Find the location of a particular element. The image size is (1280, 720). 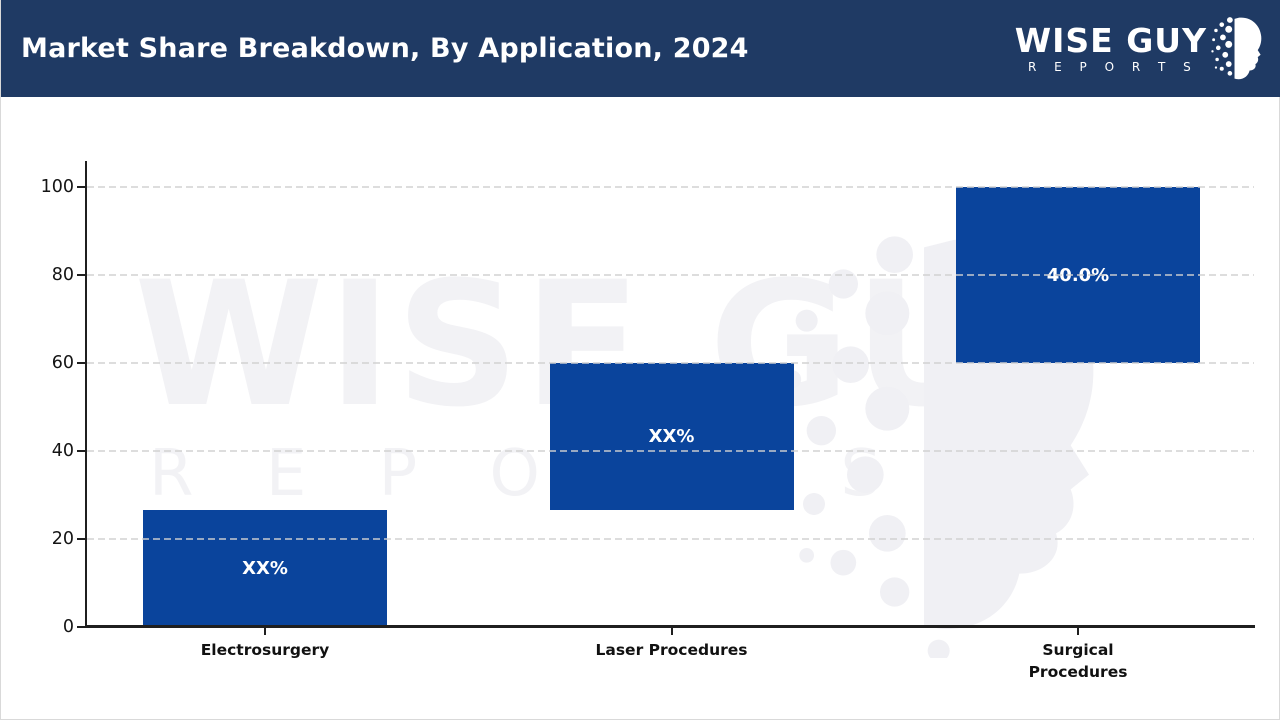

y-tick-label: 40 is located at coordinates (62, 451).